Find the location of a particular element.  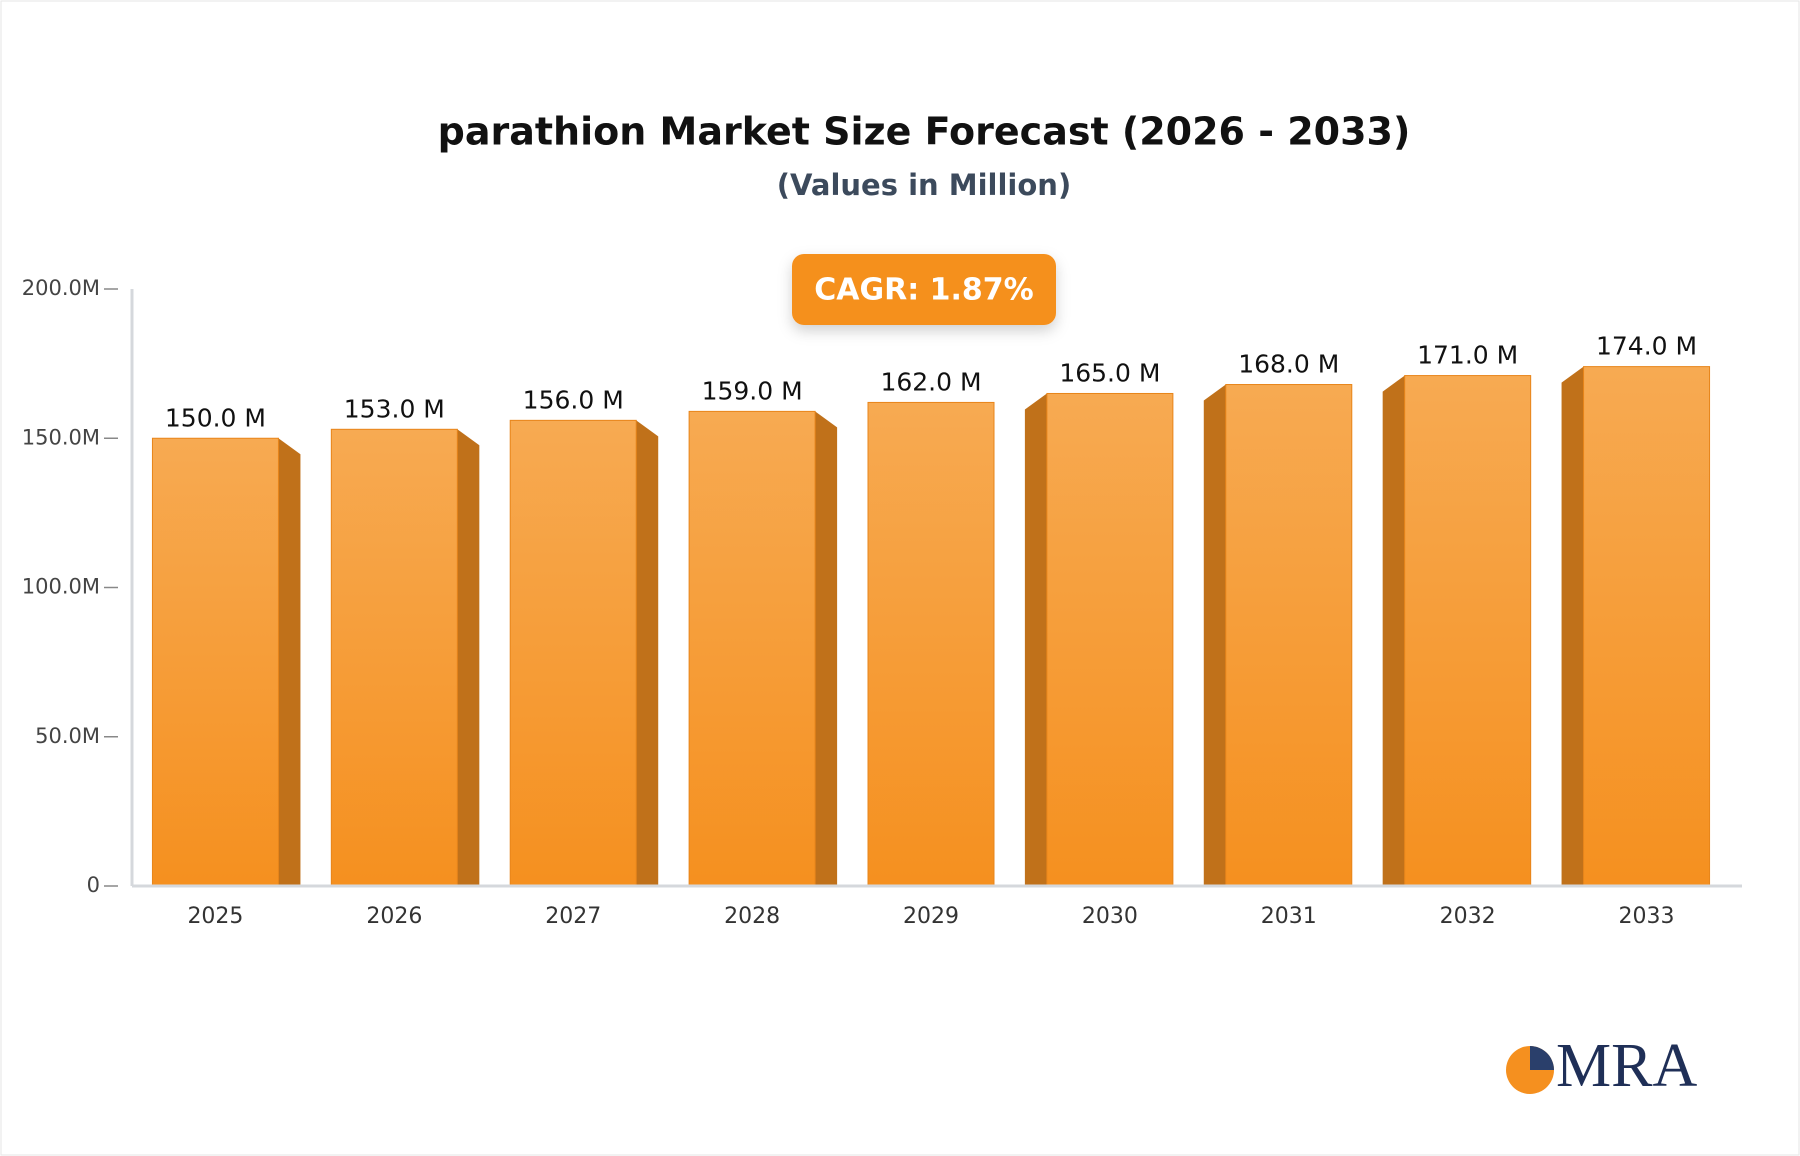

y-tick-label: 100.0M is located at coordinates (61, 587).